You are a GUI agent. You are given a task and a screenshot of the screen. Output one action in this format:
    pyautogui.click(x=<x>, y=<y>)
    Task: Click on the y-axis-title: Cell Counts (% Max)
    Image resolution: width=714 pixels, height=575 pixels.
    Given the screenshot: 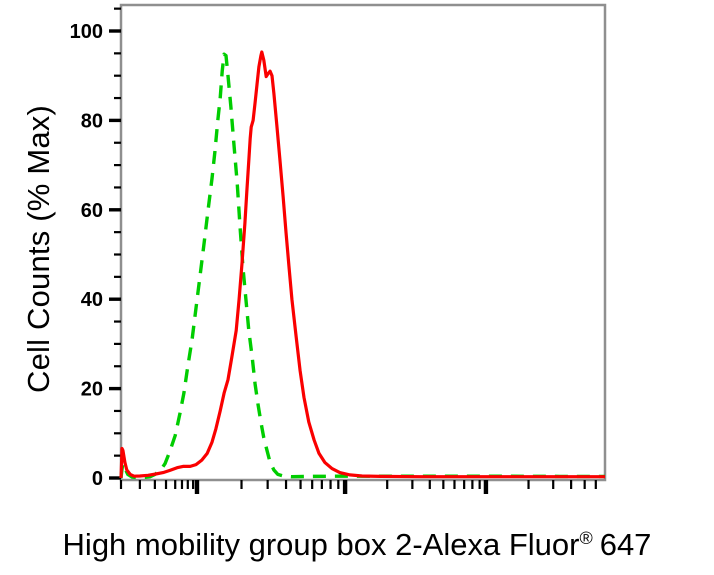 What is the action you would take?
    pyautogui.click(x=39, y=249)
    